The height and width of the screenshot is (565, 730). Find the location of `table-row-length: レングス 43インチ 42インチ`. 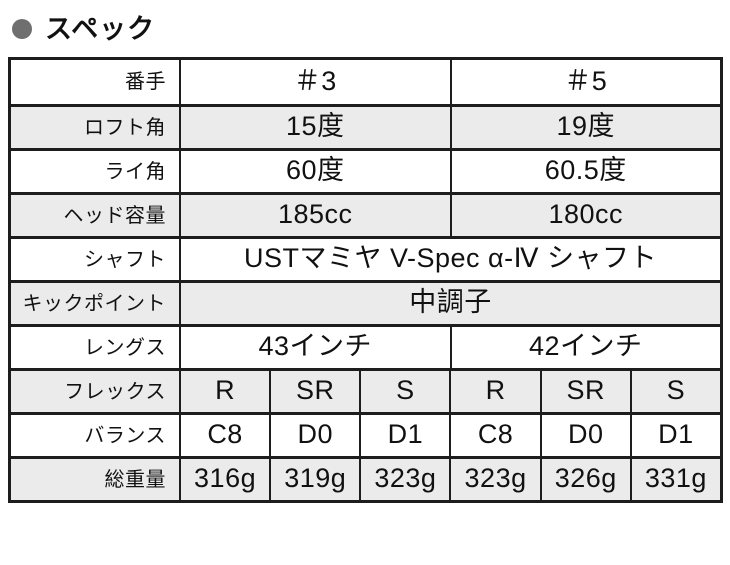

table-row-length: レングス 43インチ 42インチ is located at coordinates (365, 346).